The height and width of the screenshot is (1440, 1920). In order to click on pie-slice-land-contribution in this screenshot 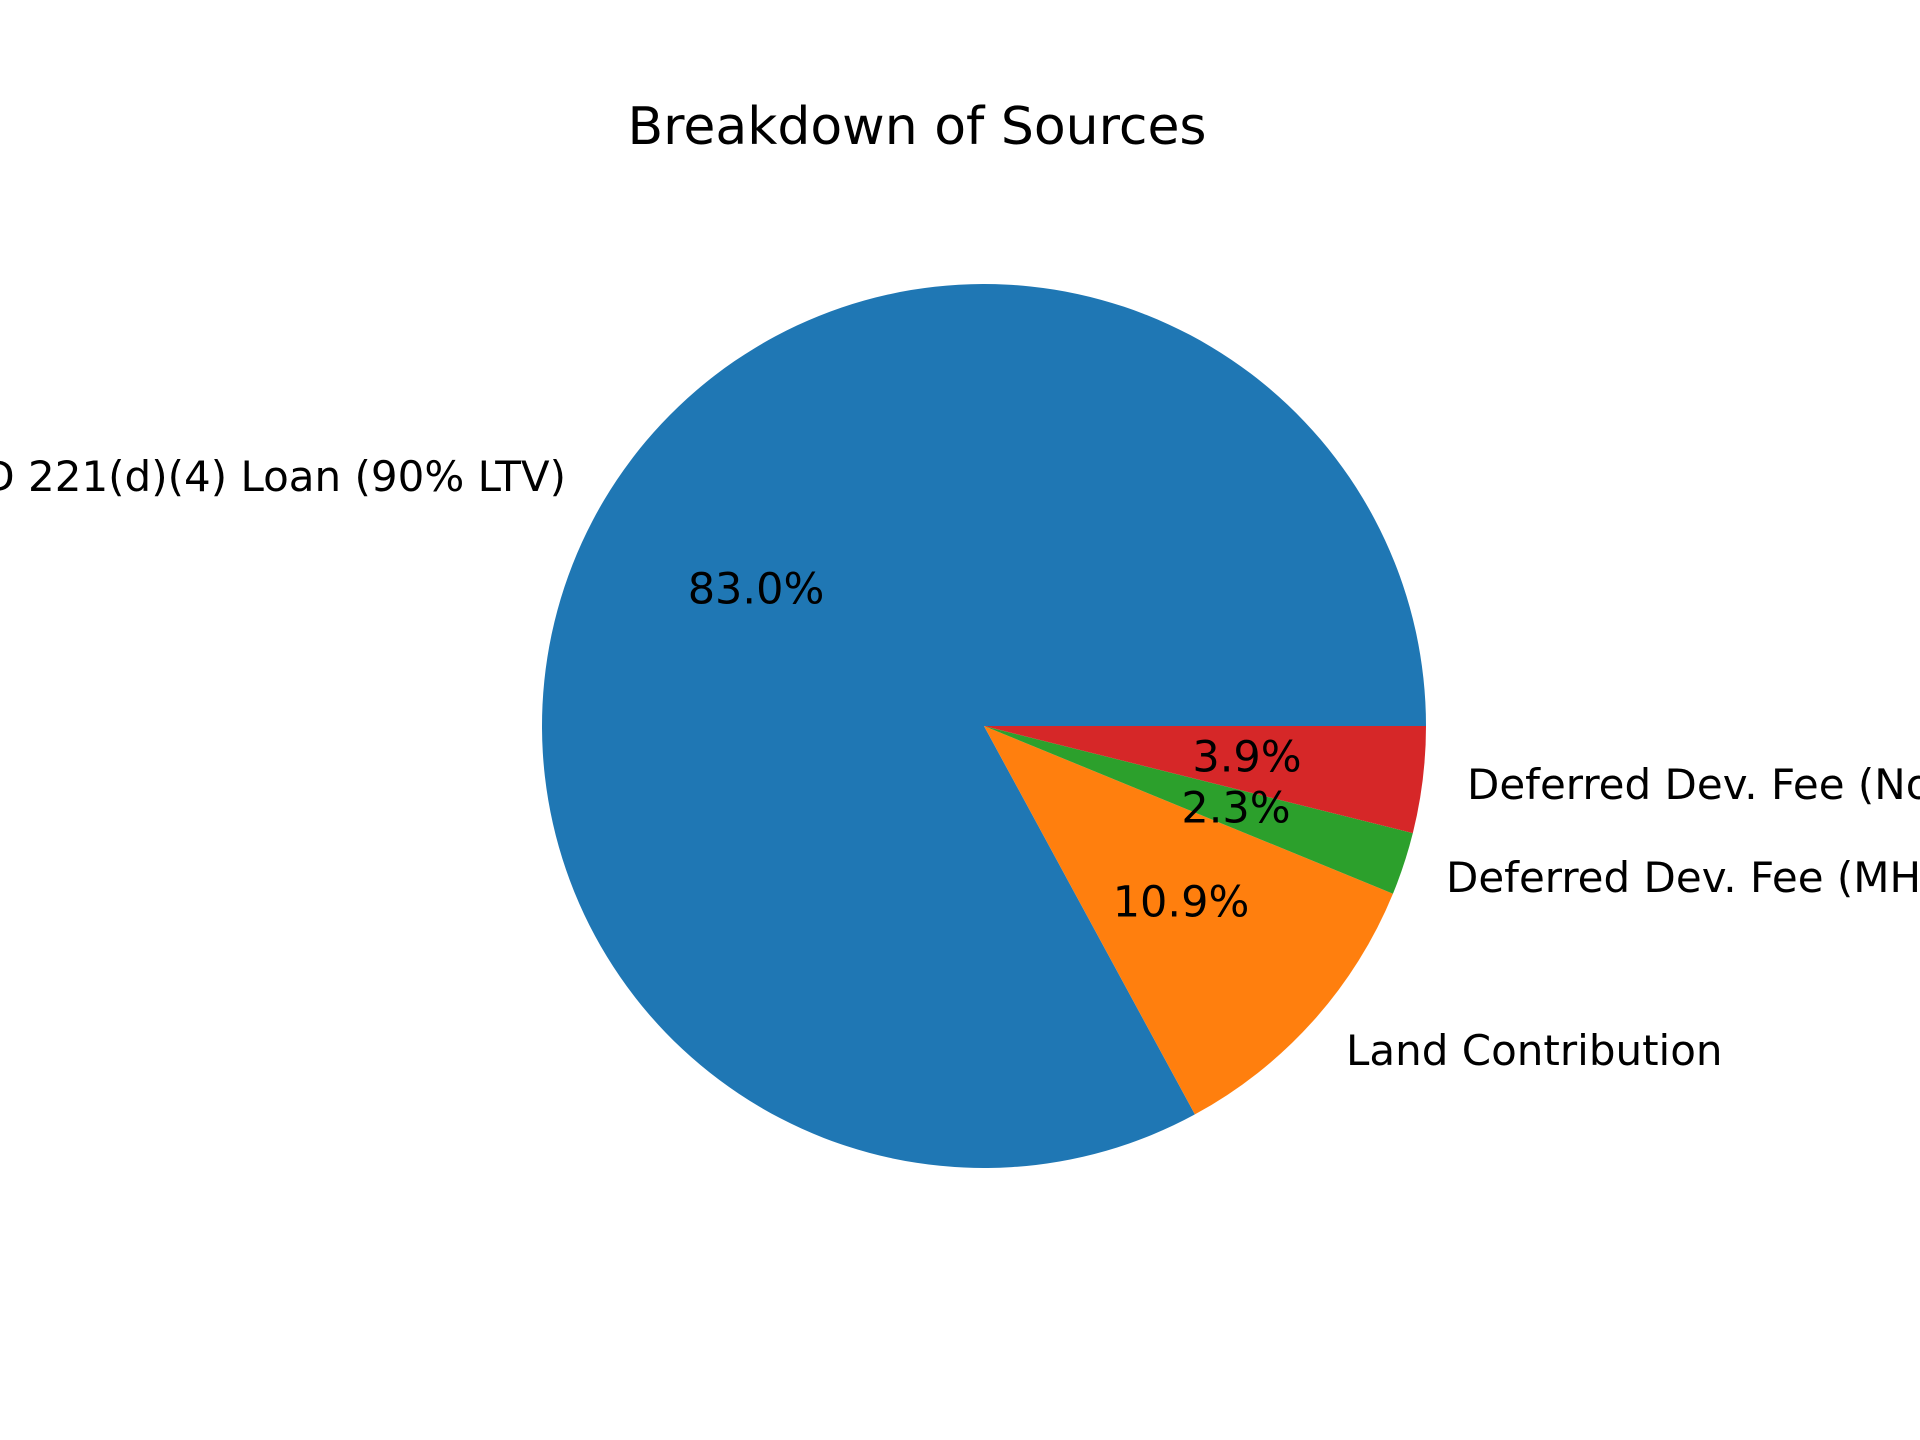, I will do `click(1188, 920)`.